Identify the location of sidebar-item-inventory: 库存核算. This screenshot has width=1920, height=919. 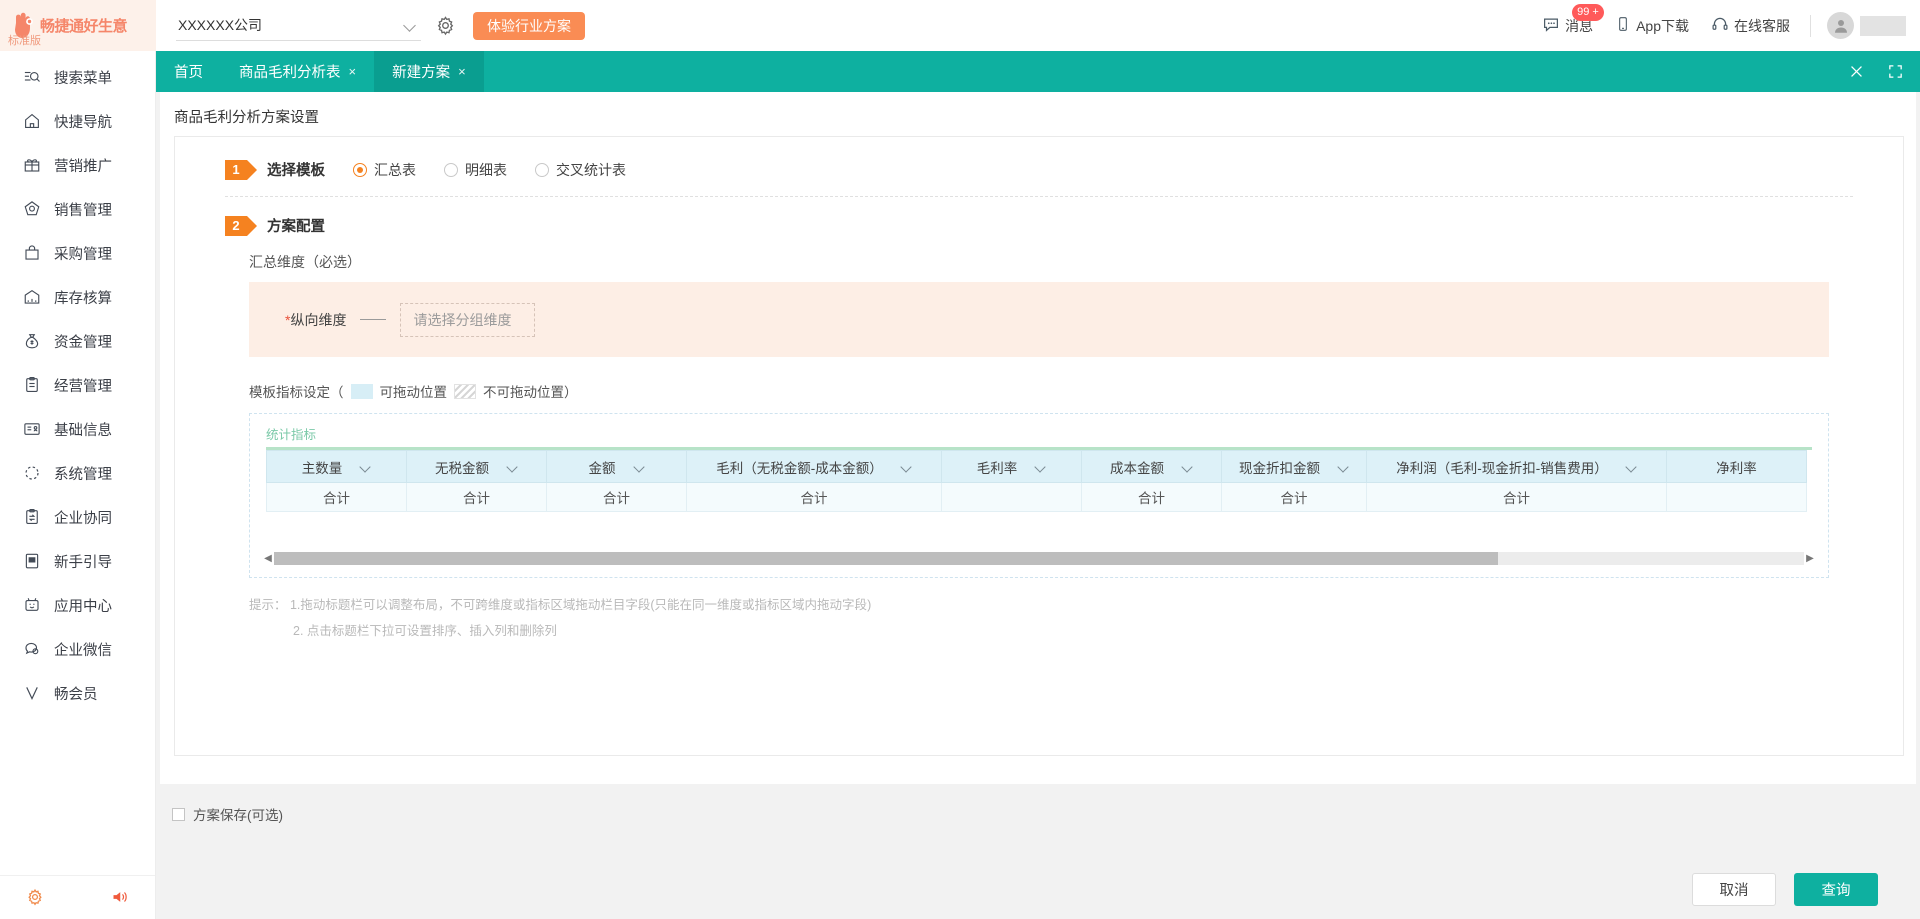
(77, 297).